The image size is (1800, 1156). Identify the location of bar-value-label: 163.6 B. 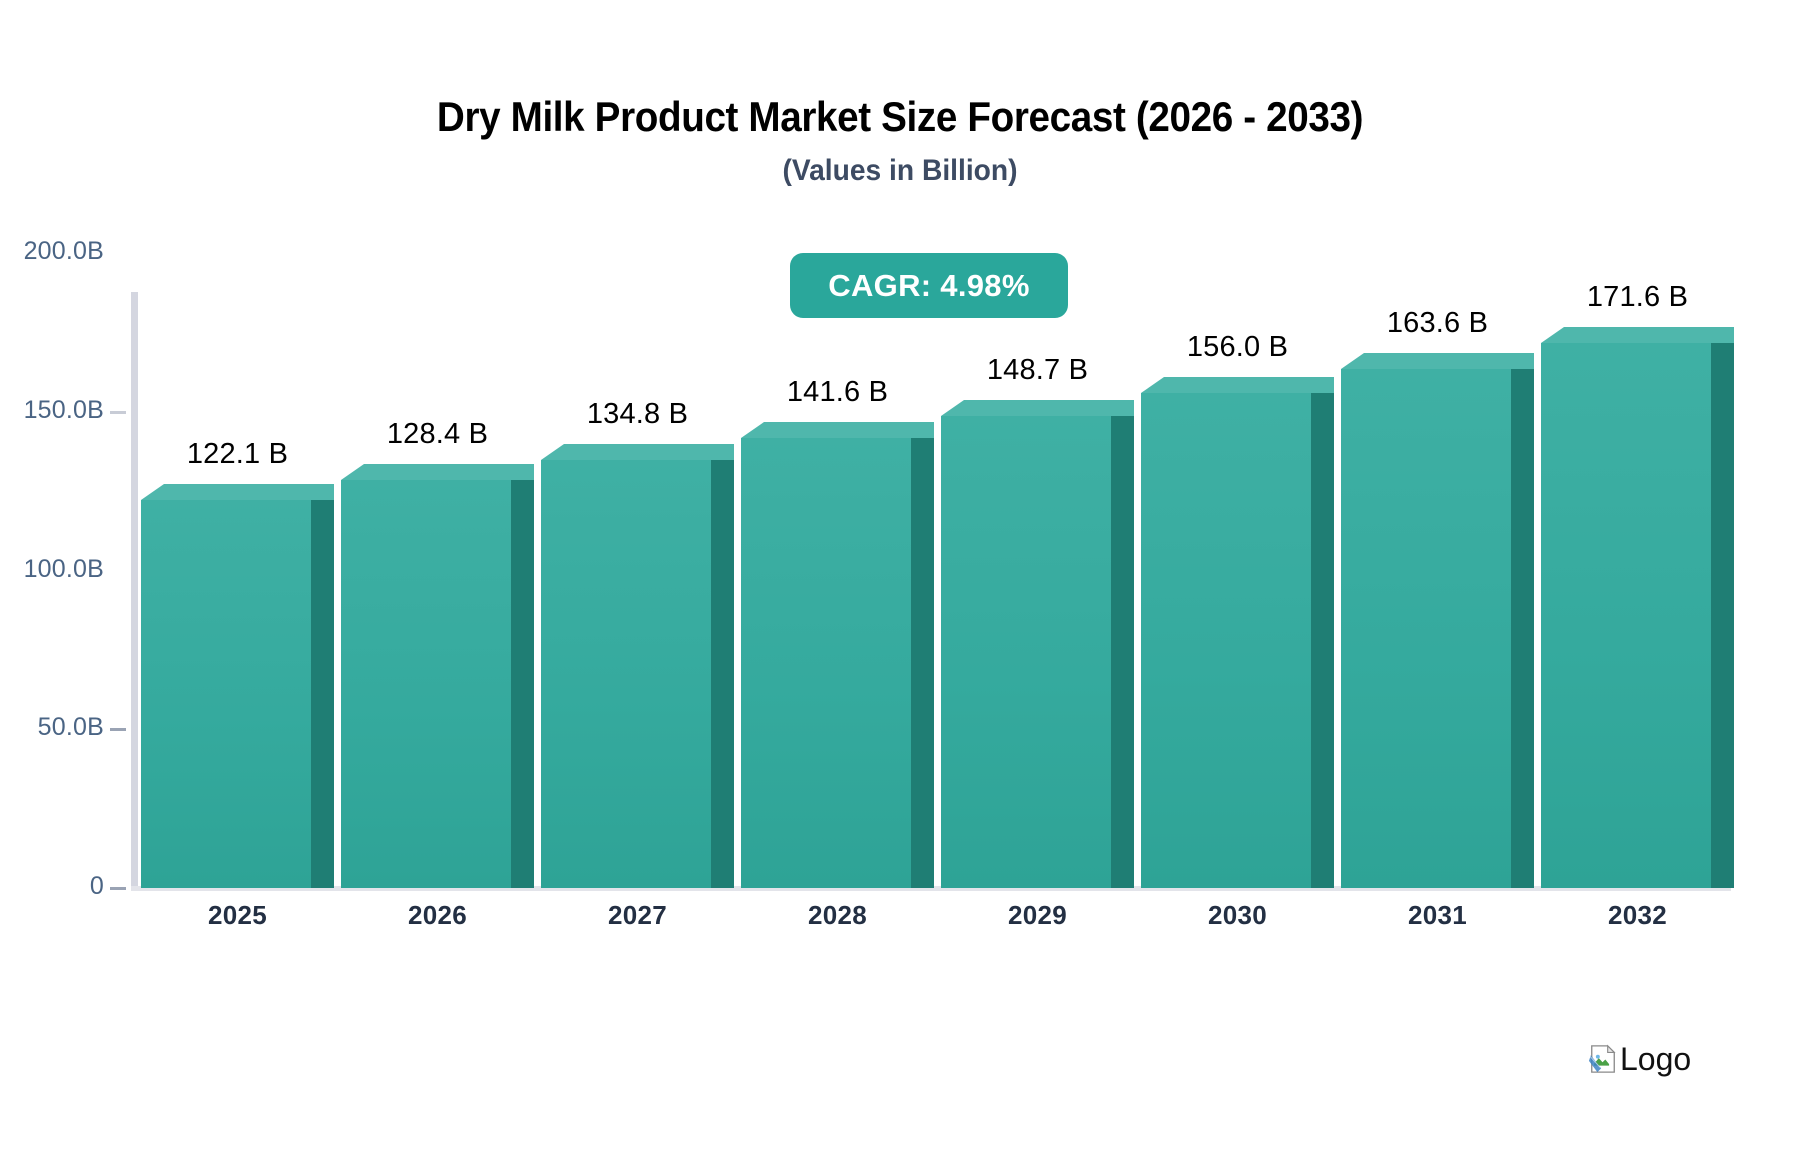
(1437, 323).